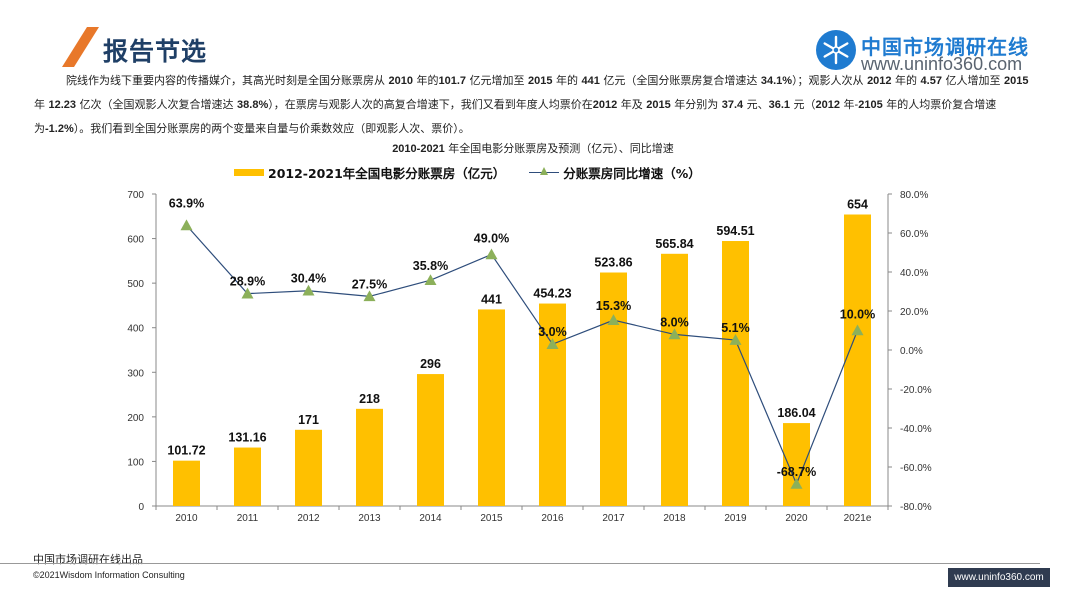 The width and height of the screenshot is (1066, 600). I want to click on growth-marker-2021e, so click(857, 330).